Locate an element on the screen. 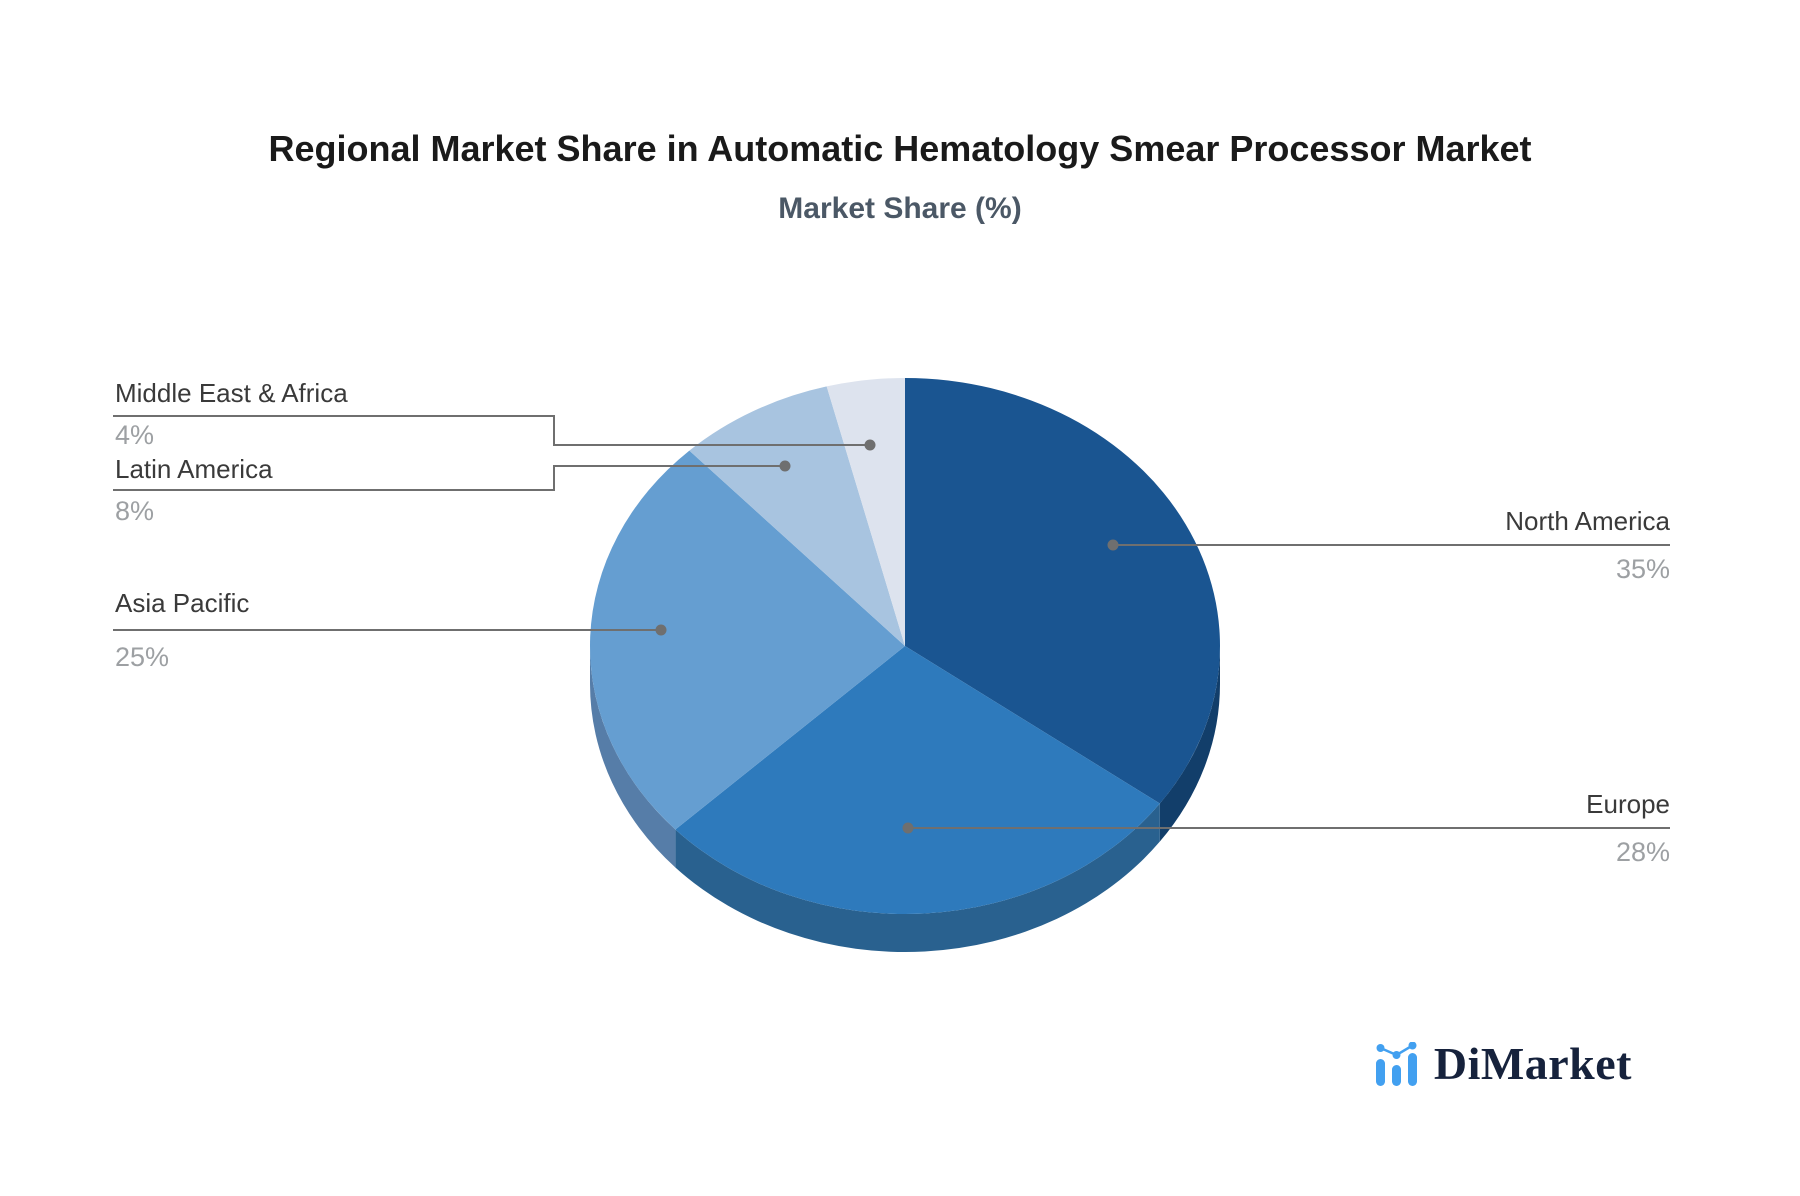 The image size is (1800, 1196). slice-label-north-america: North America is located at coordinates (1587, 521).